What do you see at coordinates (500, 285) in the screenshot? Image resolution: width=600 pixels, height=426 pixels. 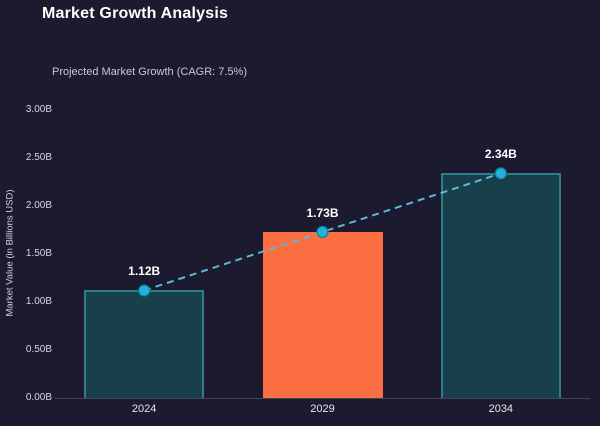 I see `bar-2034` at bounding box center [500, 285].